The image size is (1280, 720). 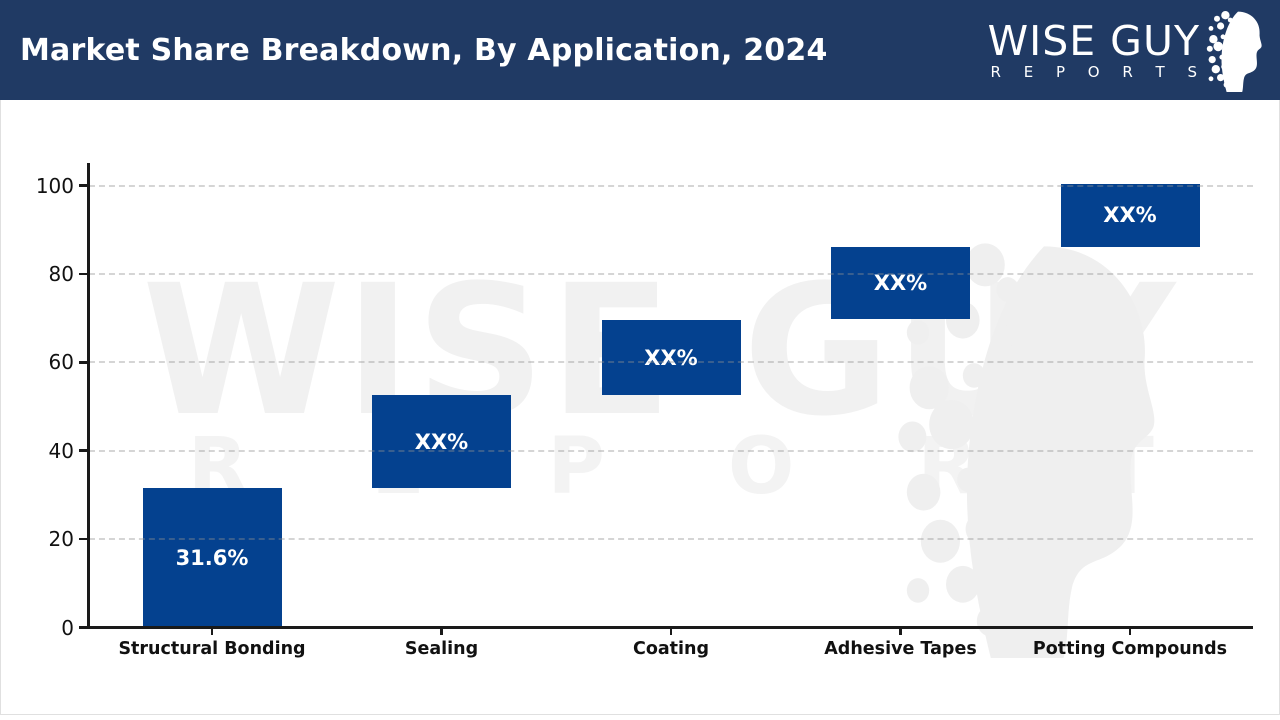 I want to click on x-tick-label: Structural Bonding, so click(x=212, y=649).